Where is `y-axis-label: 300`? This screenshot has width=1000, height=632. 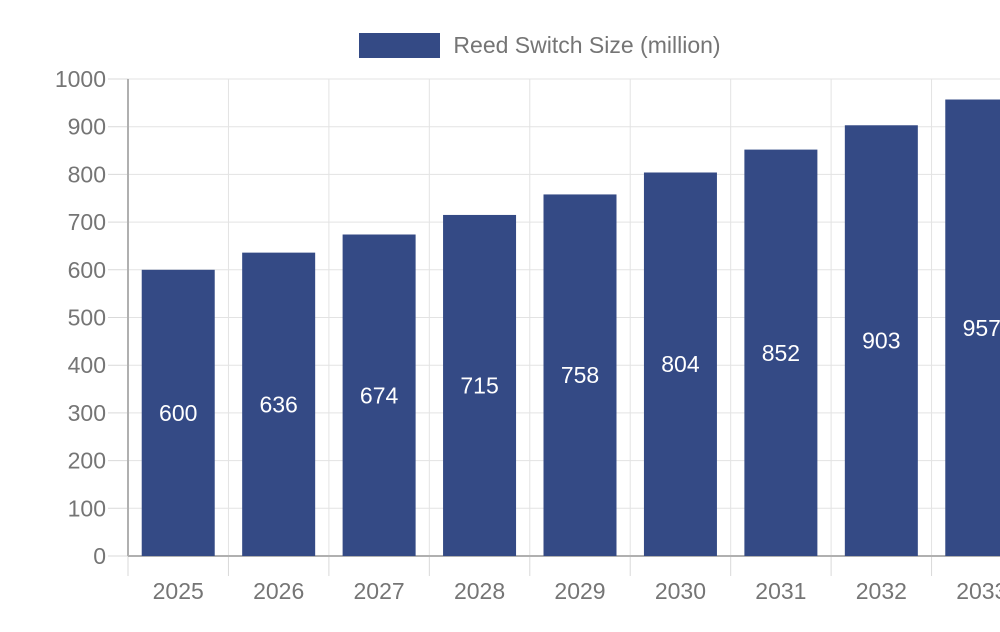 y-axis-label: 300 is located at coordinates (87, 413).